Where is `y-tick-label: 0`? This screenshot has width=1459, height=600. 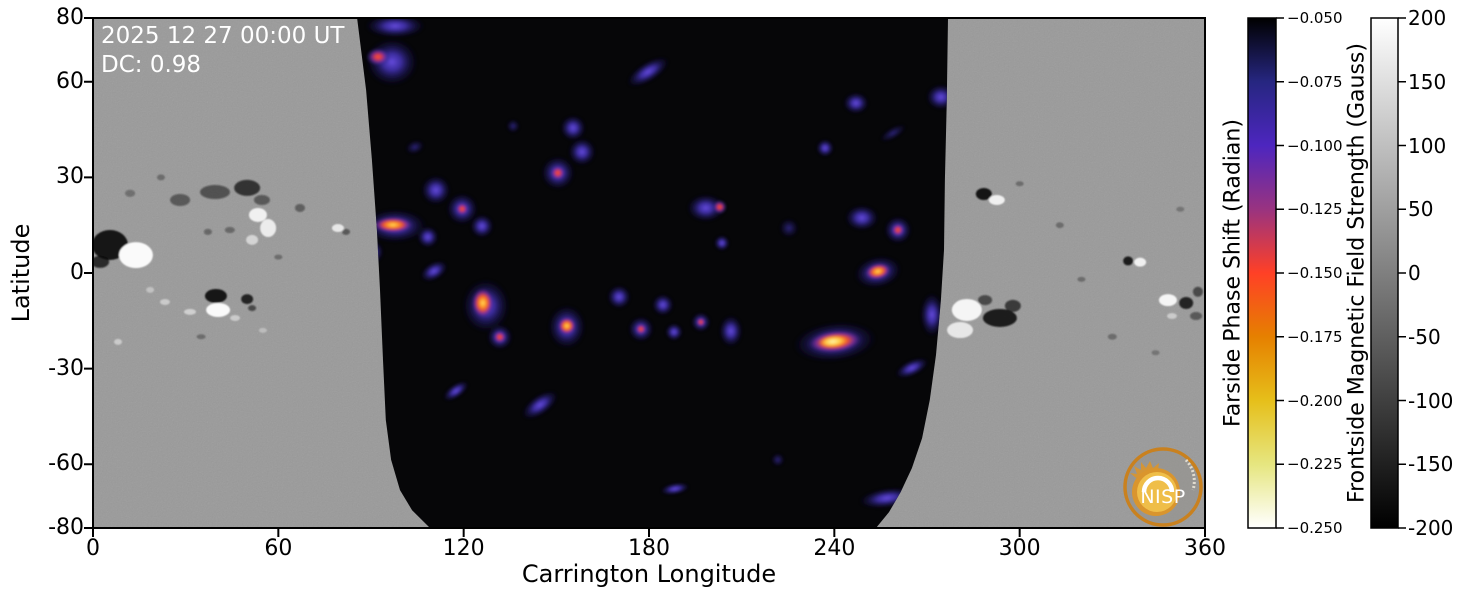
y-tick-label: 0 is located at coordinates (77, 272).